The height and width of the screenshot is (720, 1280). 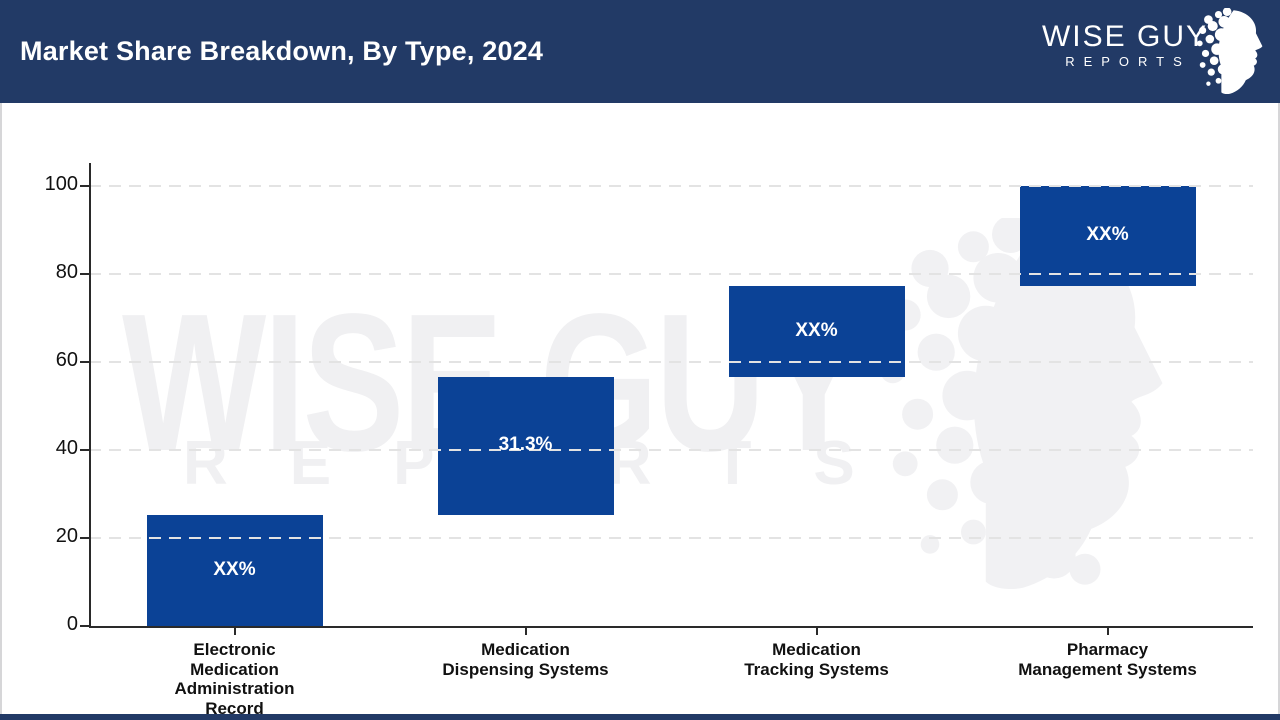 I want to click on x-category-label: Medication Tracking Systems, so click(x=817, y=659).